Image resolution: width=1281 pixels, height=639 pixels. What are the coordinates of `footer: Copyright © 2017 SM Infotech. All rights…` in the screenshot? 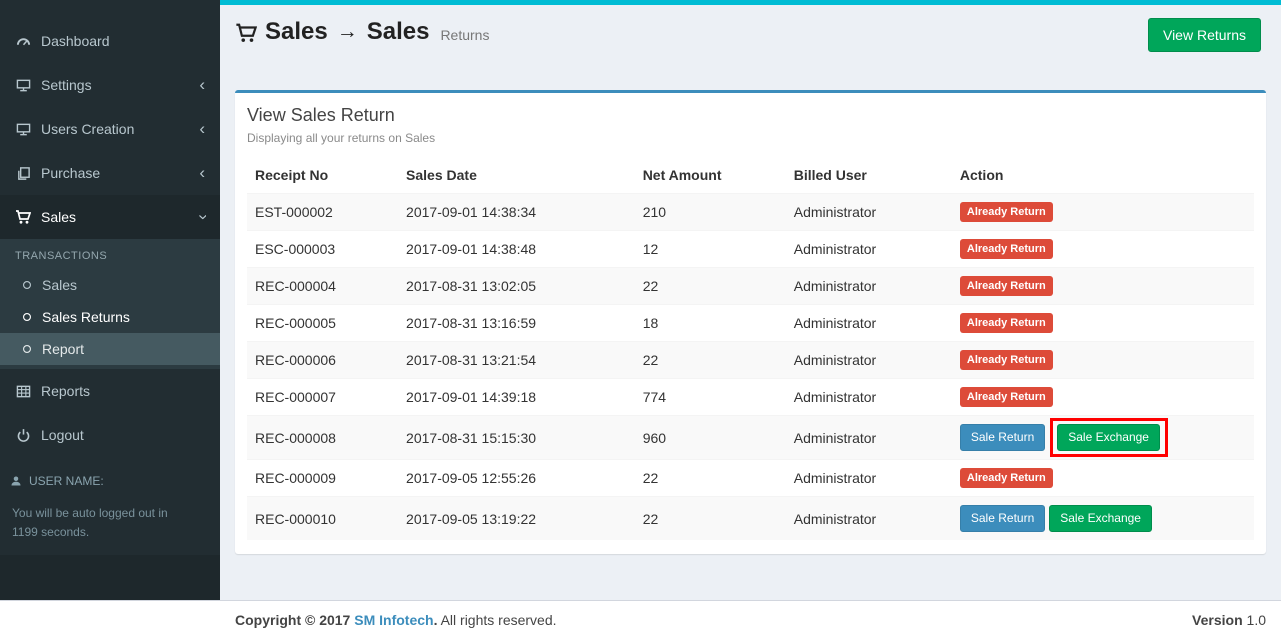 It's located at (640, 619).